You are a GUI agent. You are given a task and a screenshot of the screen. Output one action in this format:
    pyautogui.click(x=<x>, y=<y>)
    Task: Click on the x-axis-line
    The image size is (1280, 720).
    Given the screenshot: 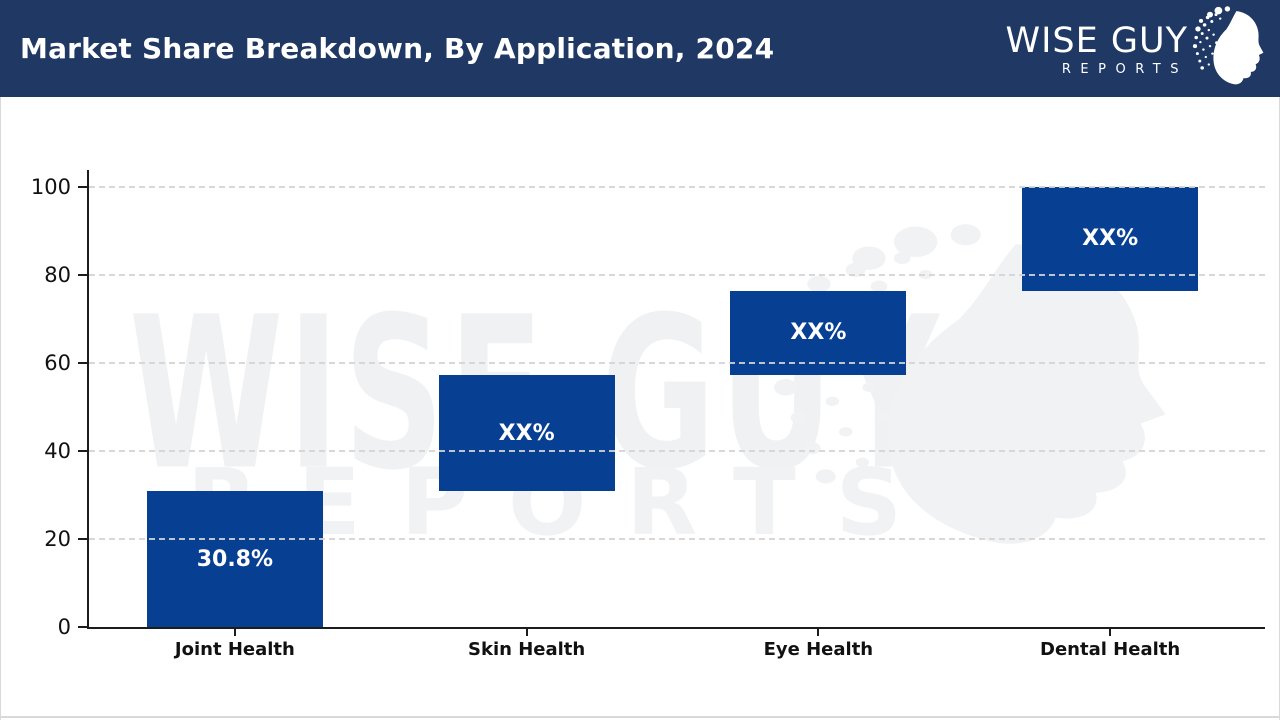 What is the action you would take?
    pyautogui.click(x=676, y=628)
    